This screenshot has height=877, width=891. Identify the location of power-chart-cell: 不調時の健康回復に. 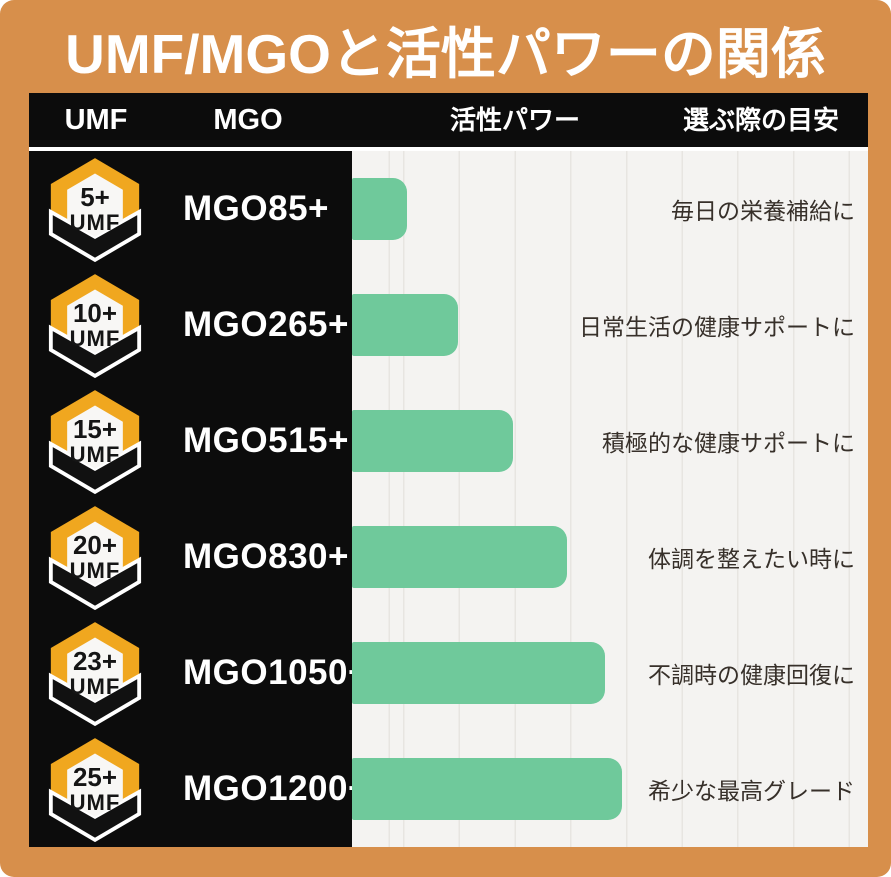
(610, 673).